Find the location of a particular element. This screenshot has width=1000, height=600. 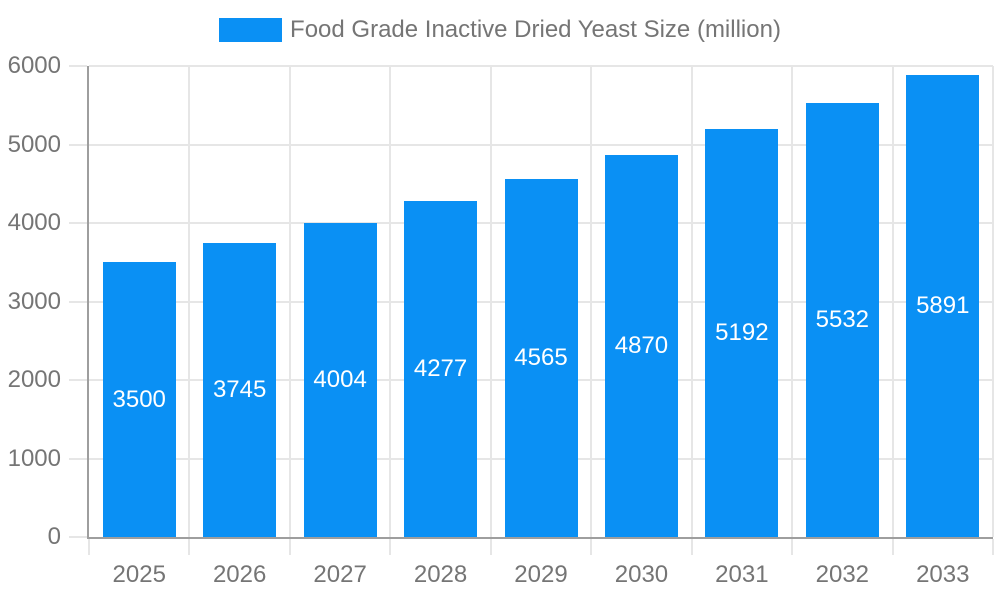

y-axis-label: 4000 is located at coordinates (34, 223).